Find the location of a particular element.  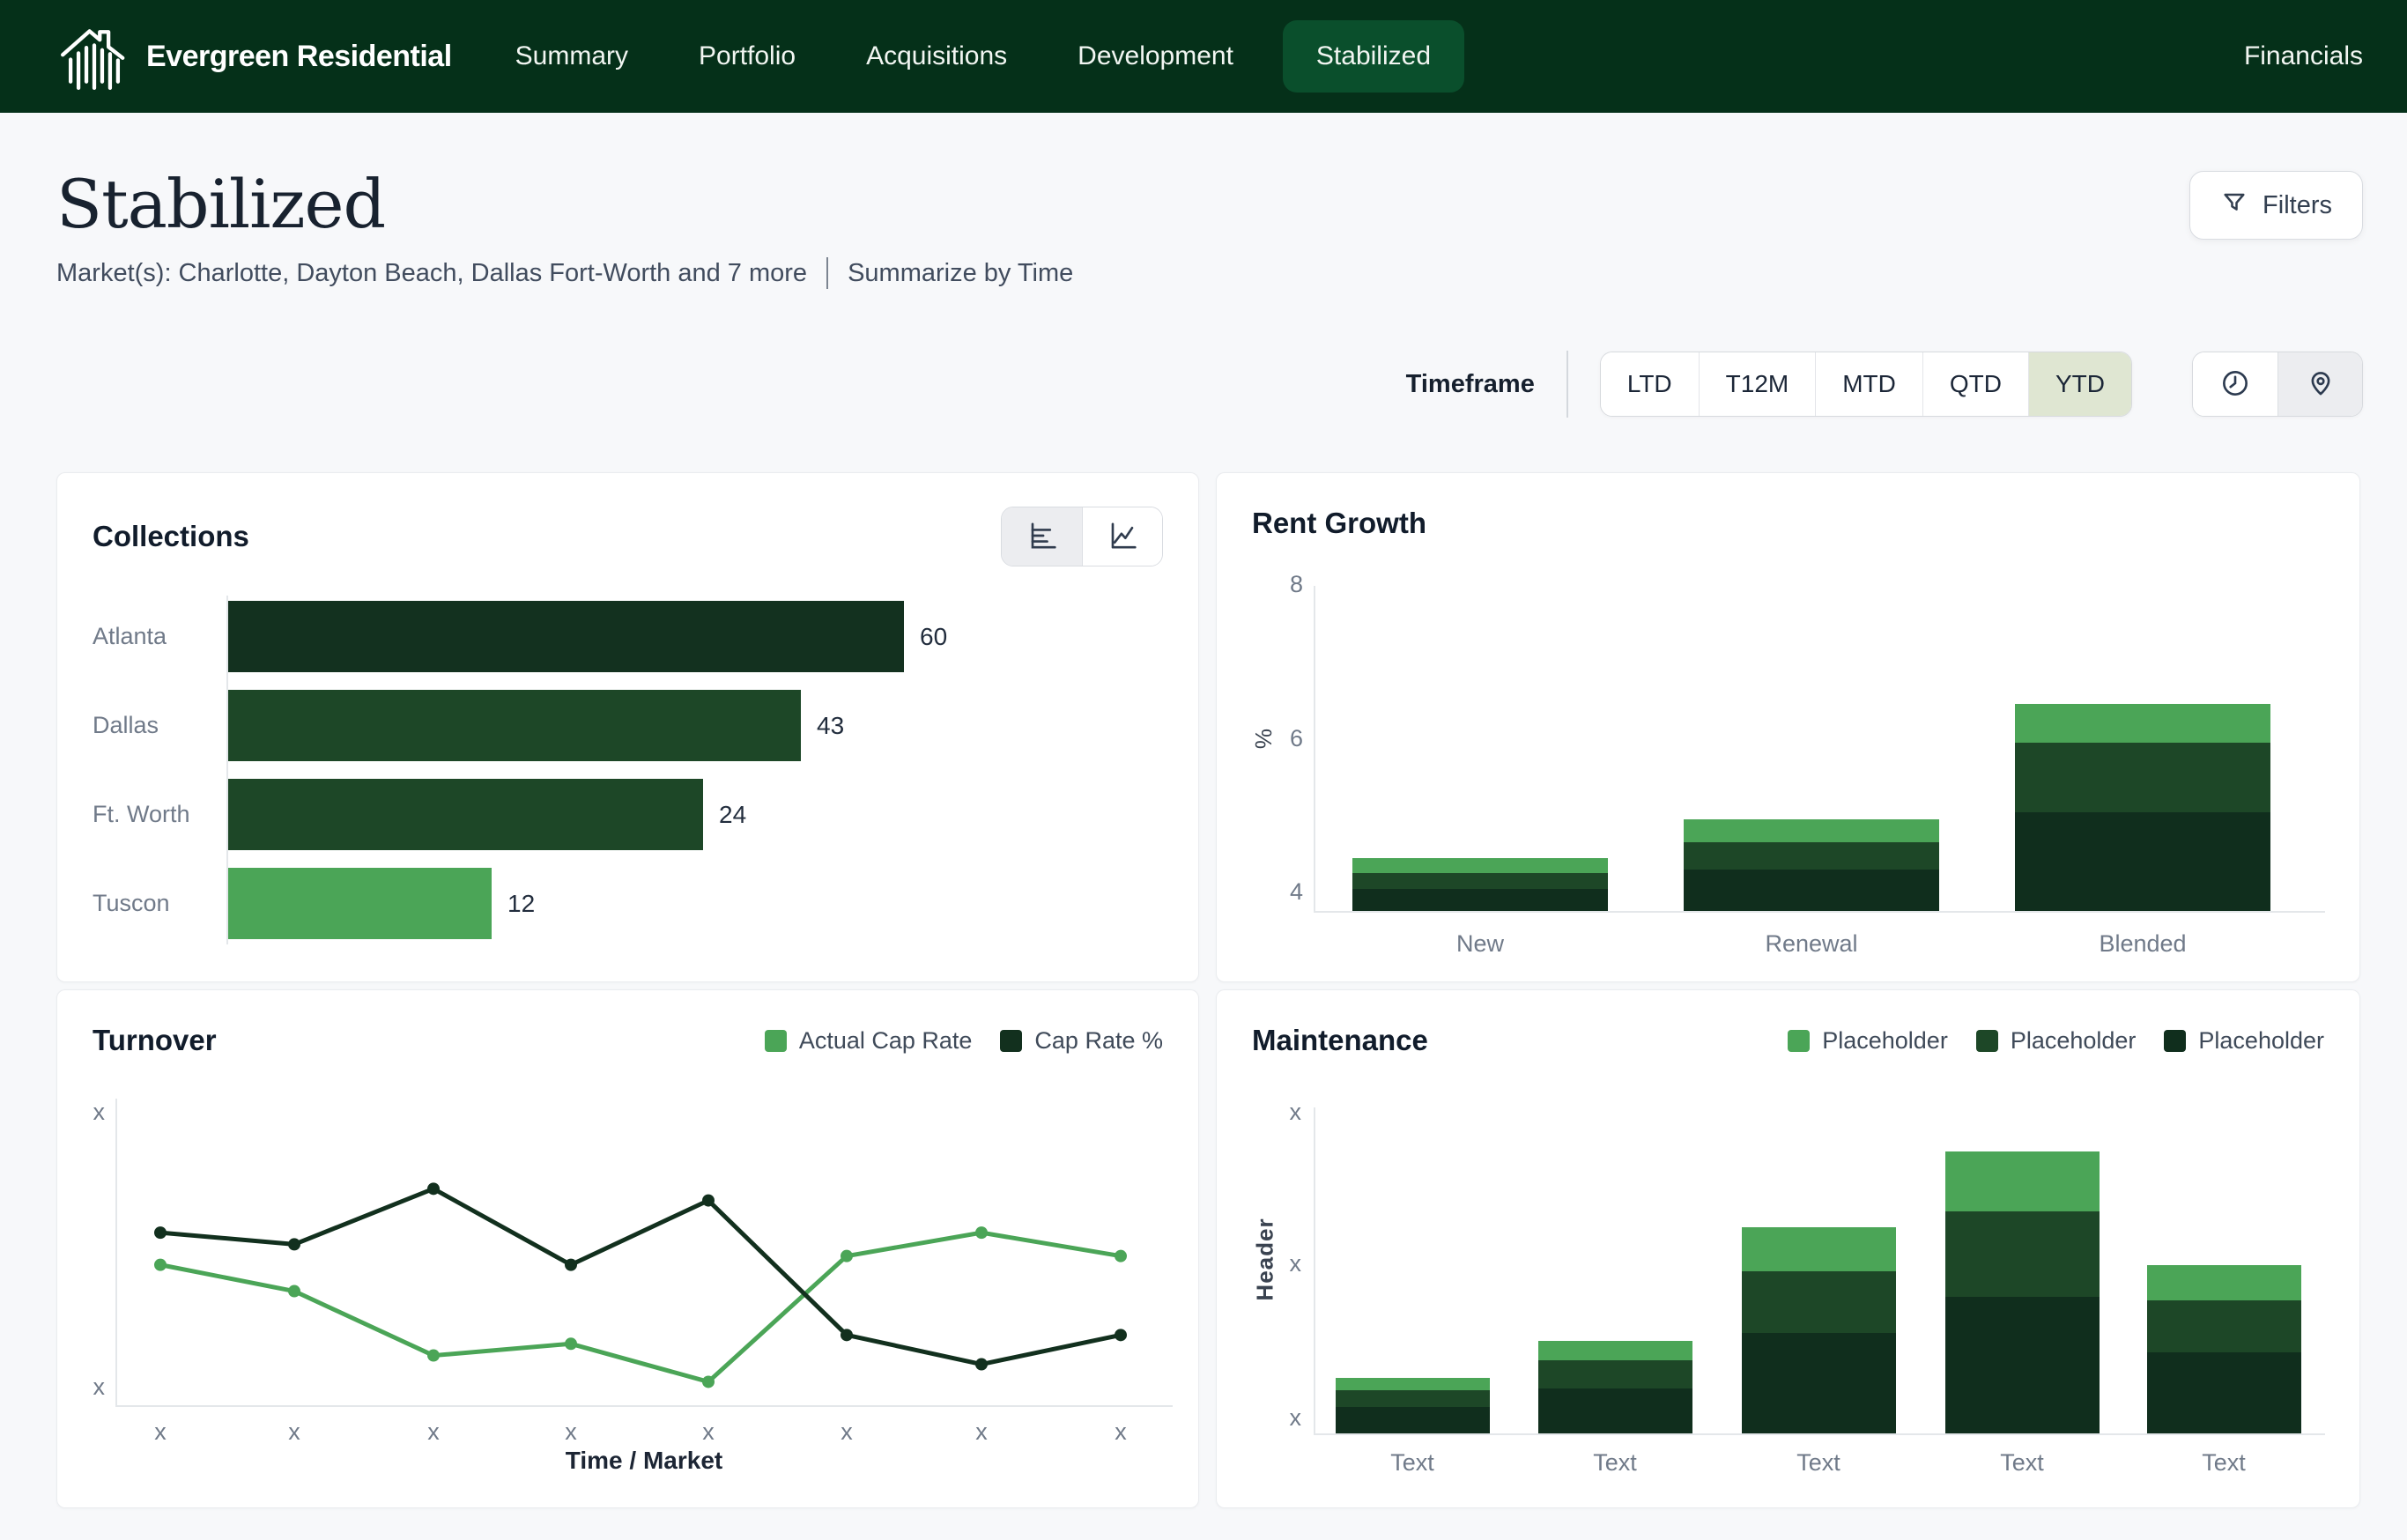

maintenance-legend: Placeholder Placeholder Placeholder is located at coordinates (2056, 1041).